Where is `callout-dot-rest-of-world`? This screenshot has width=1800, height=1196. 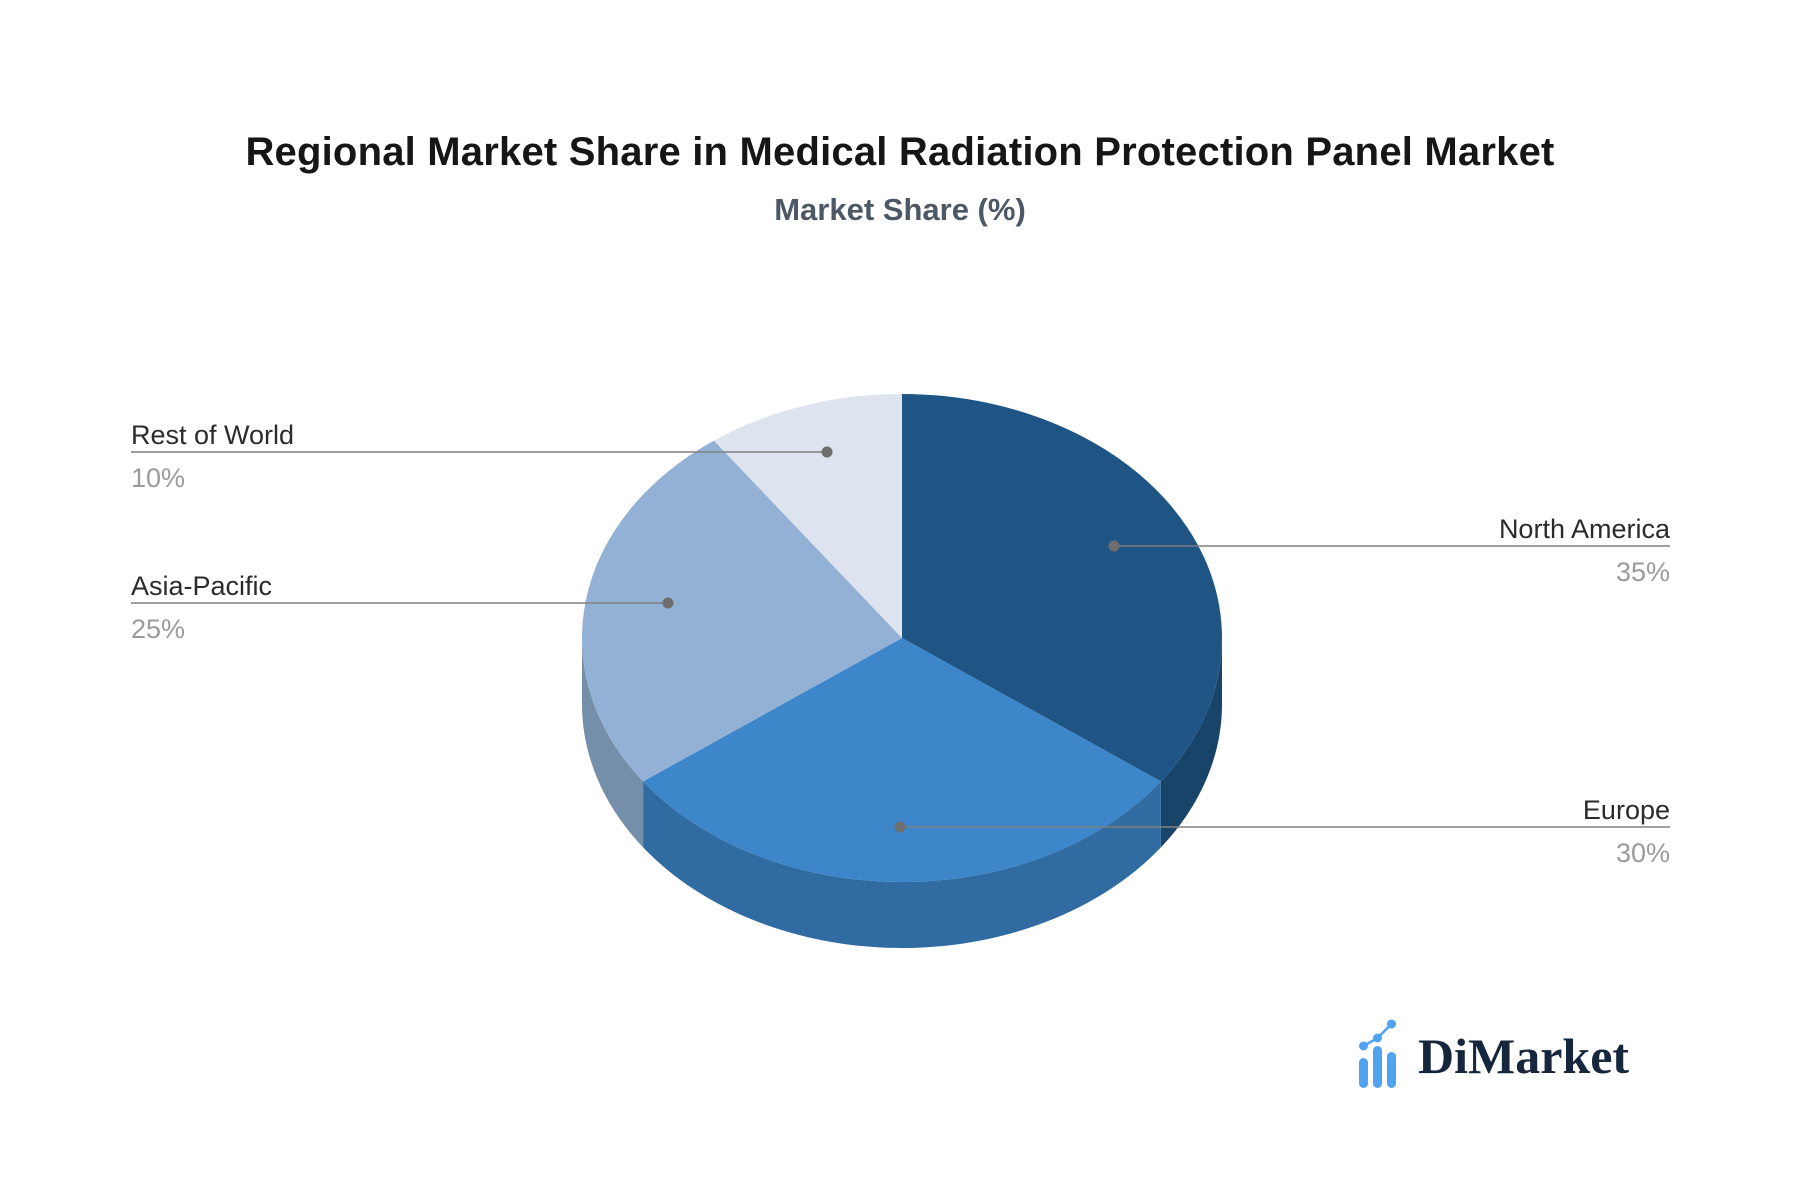
callout-dot-rest-of-world is located at coordinates (827, 452).